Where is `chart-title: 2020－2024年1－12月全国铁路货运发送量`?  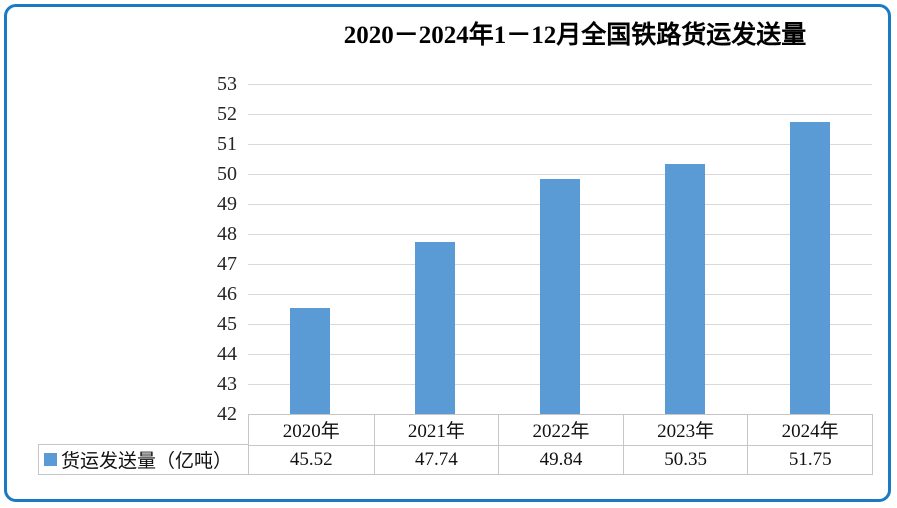
chart-title: 2020－2024年1－12月全国铁路货运发送量 is located at coordinates (575, 35).